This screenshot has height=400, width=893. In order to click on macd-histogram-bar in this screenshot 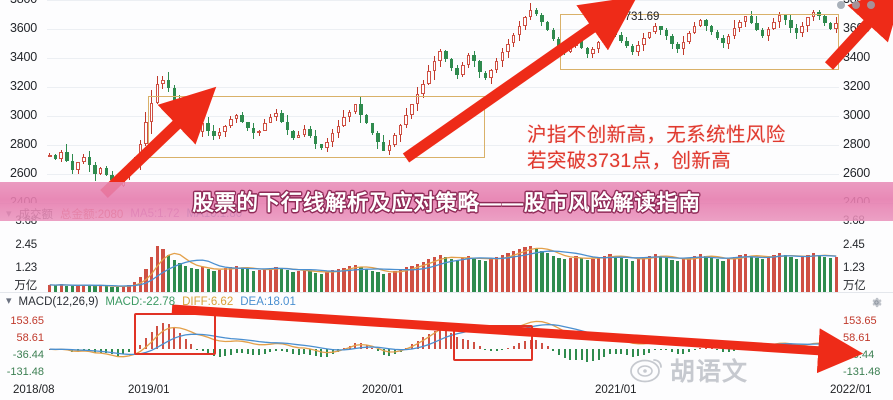, I will do `click(140, 347)`.